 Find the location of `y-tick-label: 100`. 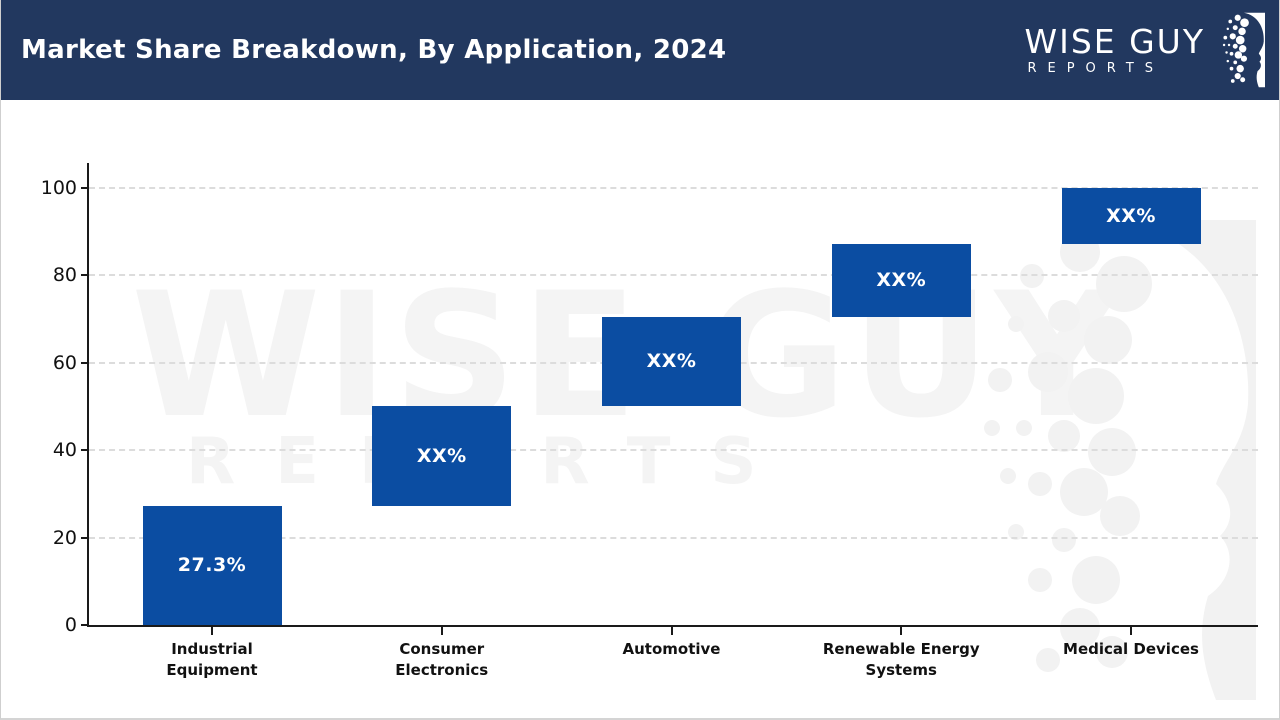

y-tick-label: 100 is located at coordinates (58, 187).